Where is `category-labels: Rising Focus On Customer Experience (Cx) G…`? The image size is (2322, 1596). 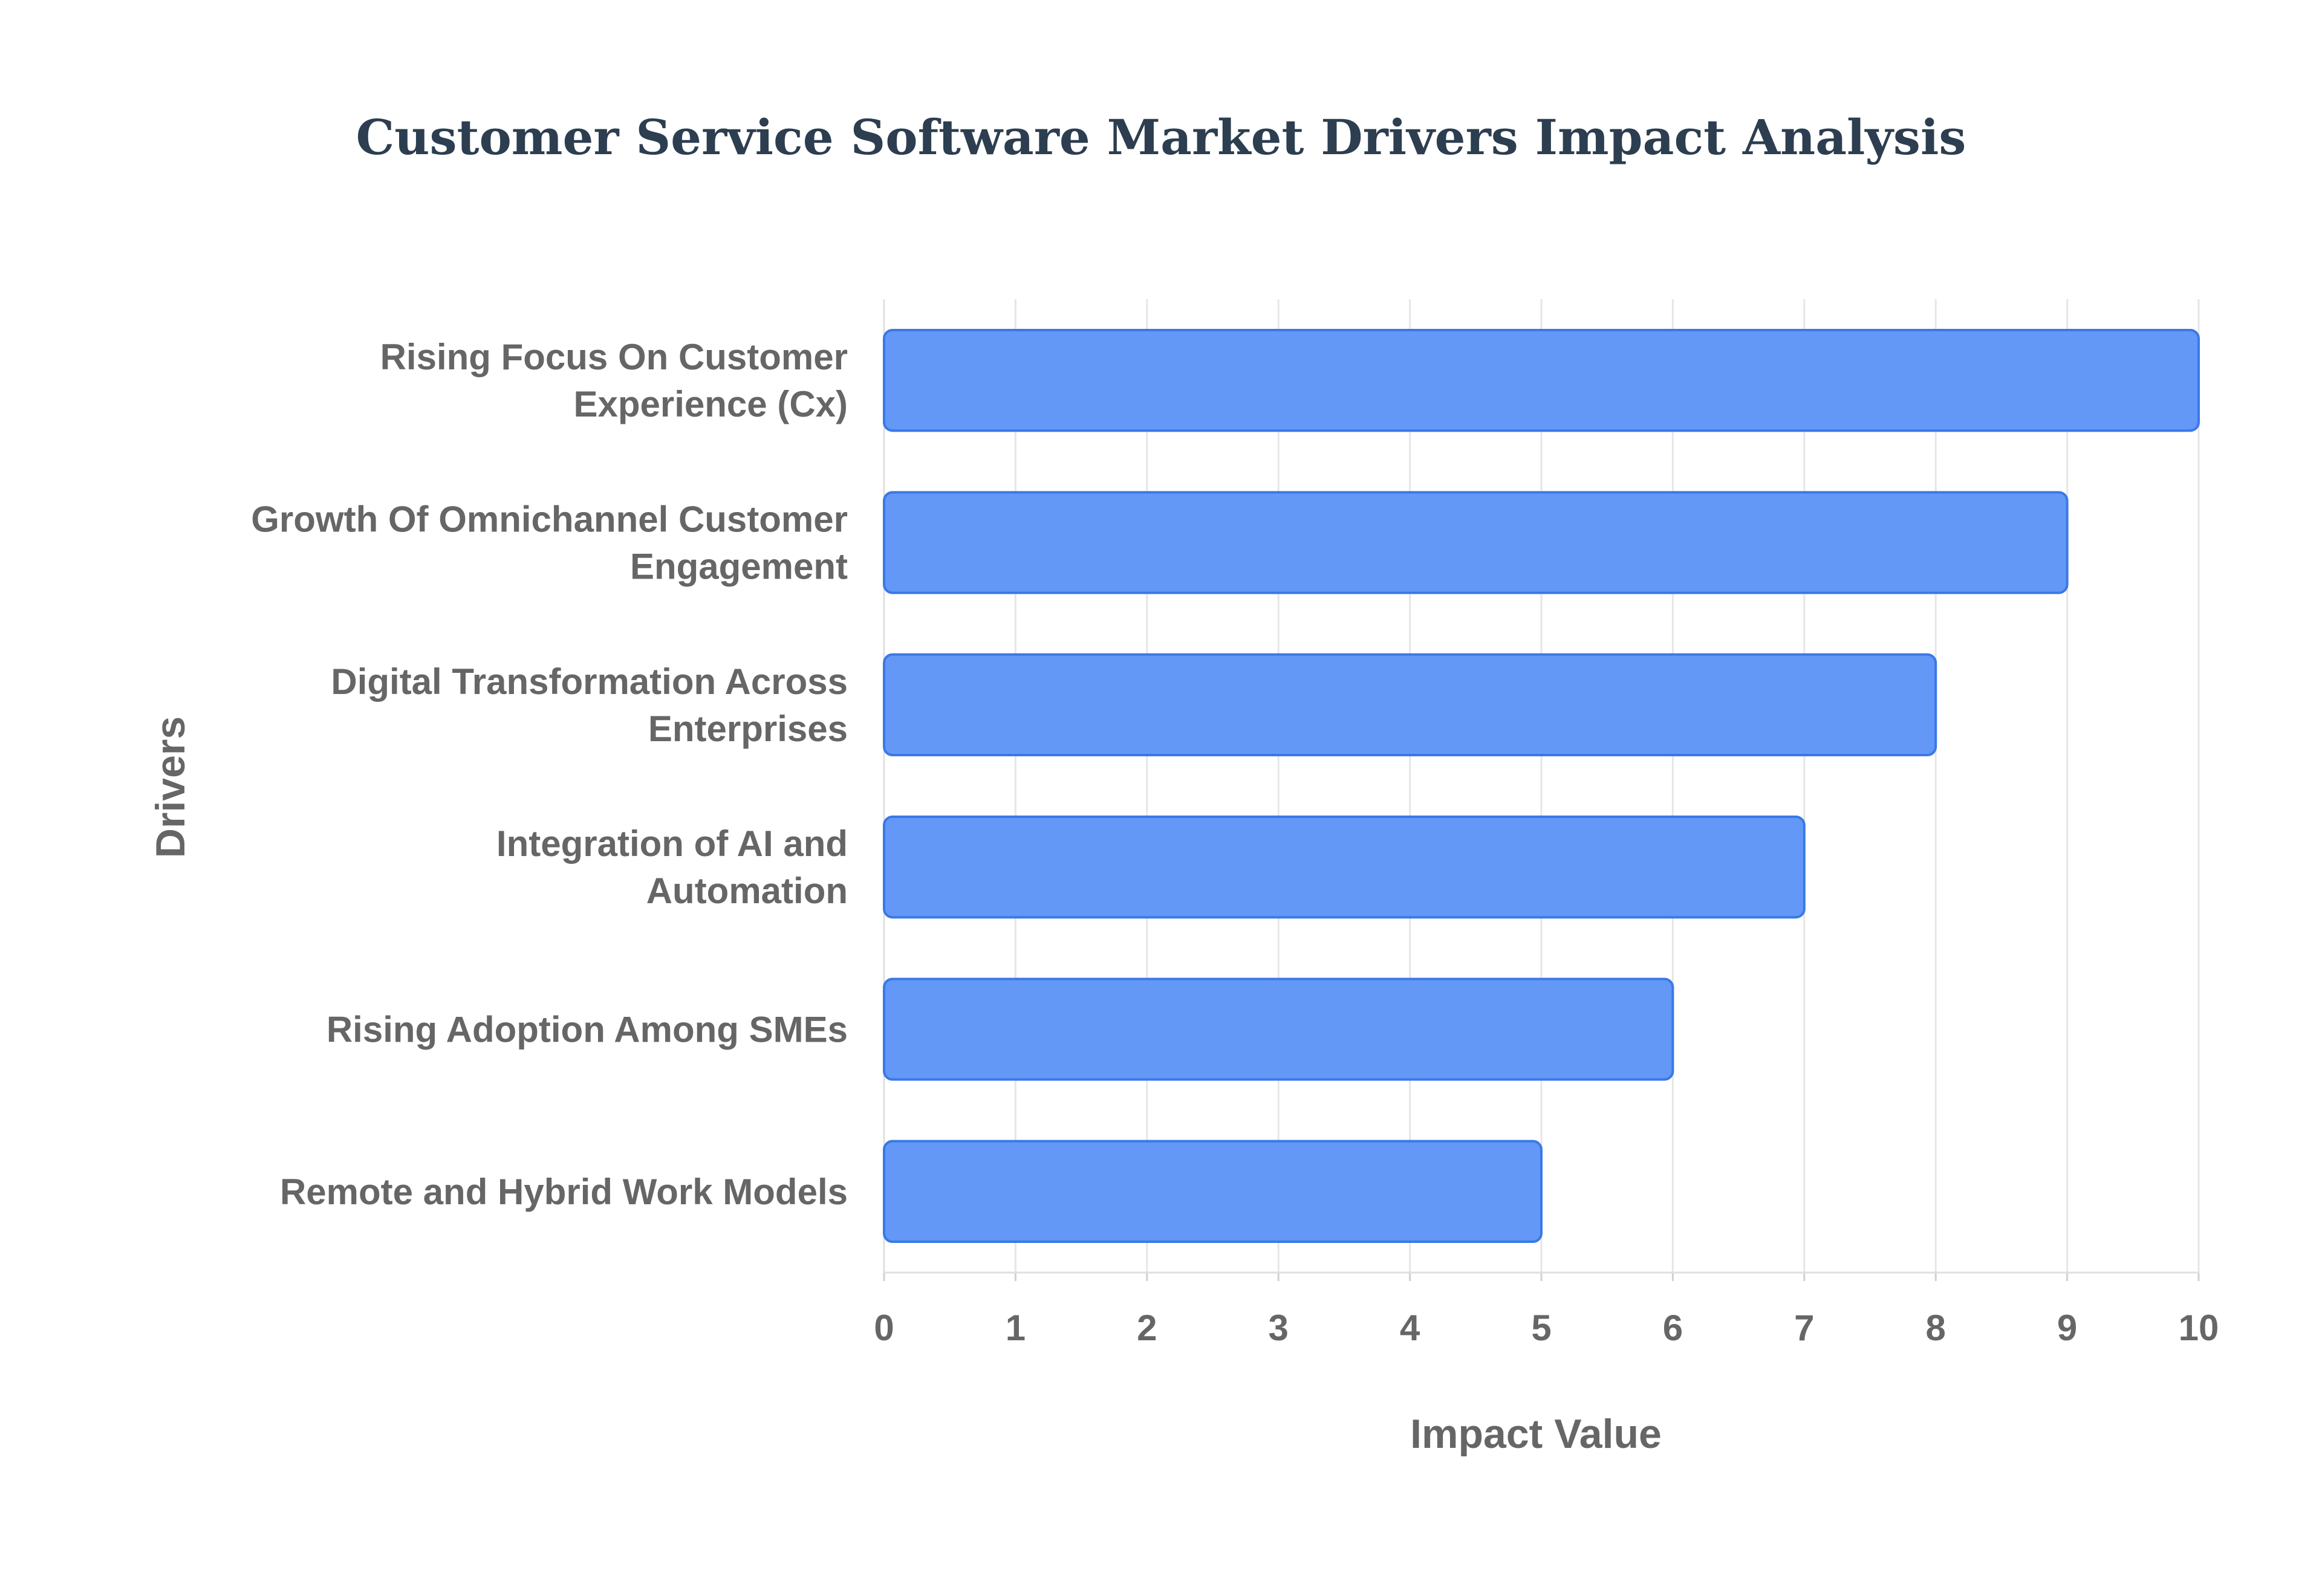
category-labels: Rising Focus On Customer Experience (Cx) G… is located at coordinates (549, 774).